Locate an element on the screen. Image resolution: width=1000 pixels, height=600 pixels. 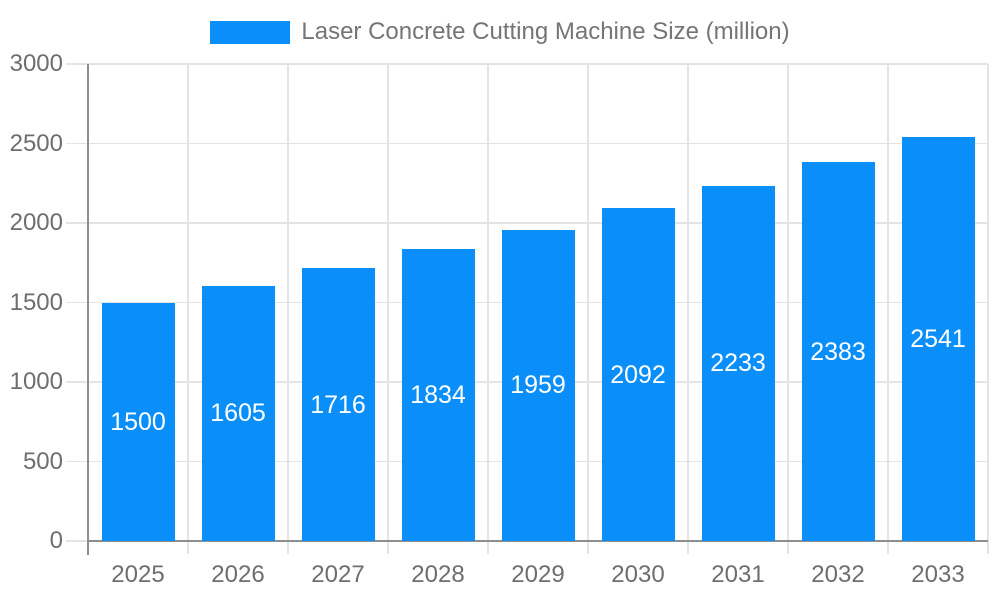
bar-value-label: 1959 is located at coordinates (538, 385).